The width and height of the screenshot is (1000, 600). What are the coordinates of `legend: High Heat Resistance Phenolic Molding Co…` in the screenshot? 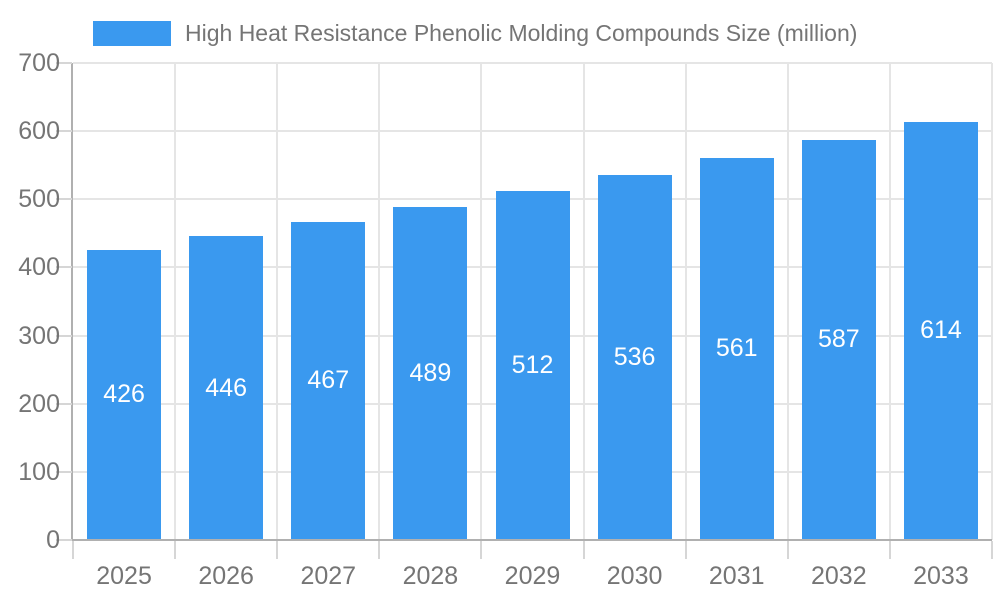 It's located at (475, 33).